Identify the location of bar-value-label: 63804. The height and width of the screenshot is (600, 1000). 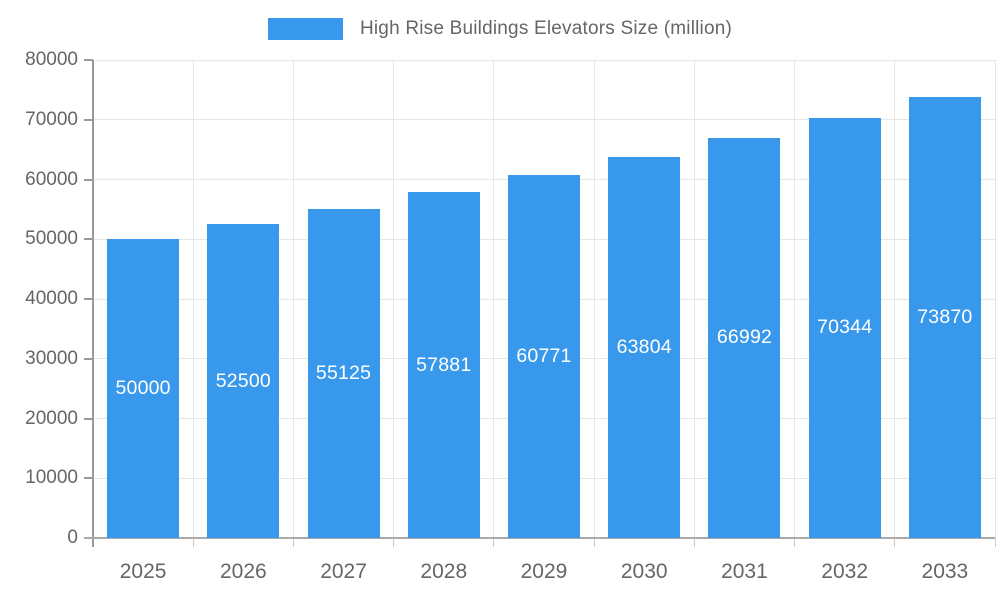
(644, 346).